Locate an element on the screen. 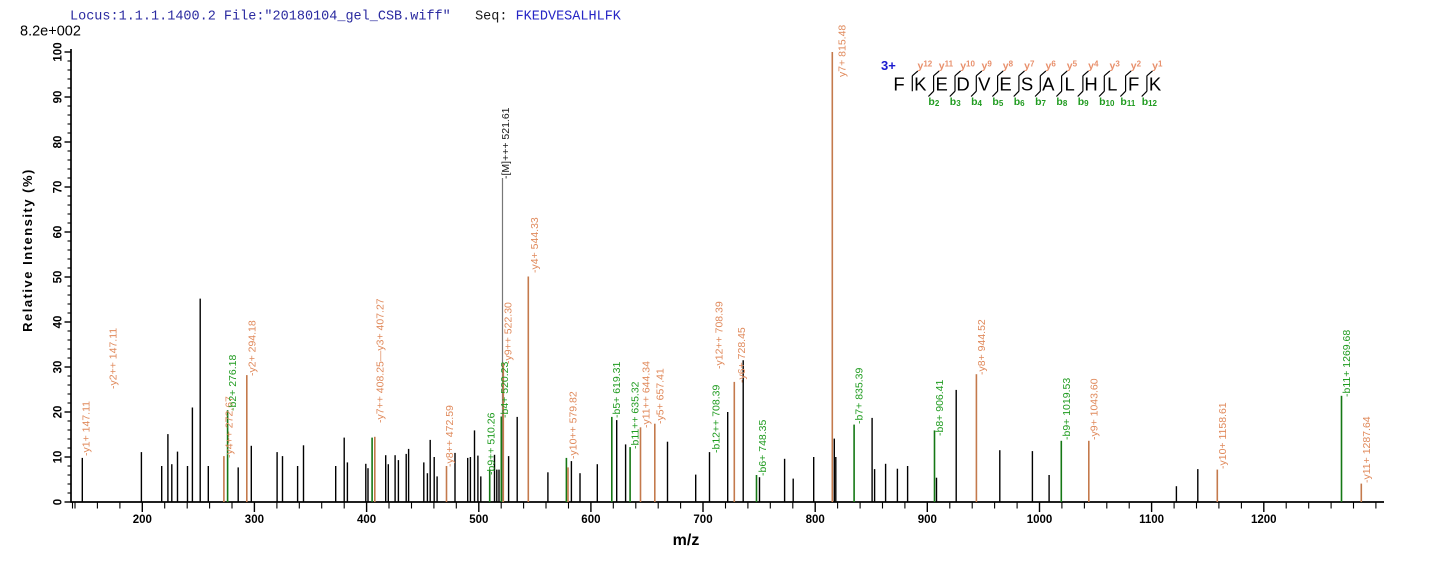  svg-text: 300 is located at coordinates (254, 520).